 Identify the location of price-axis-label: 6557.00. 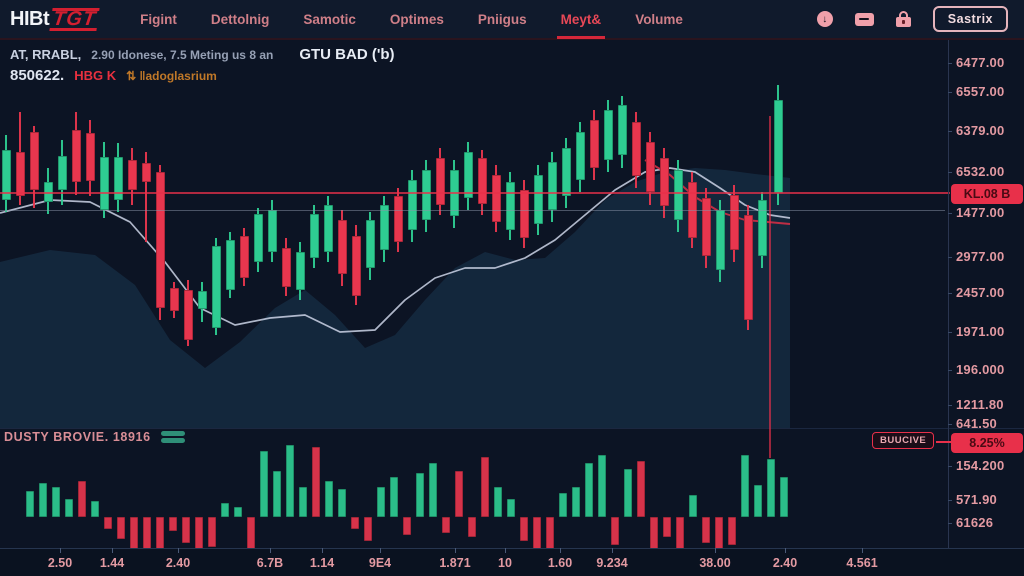
(980, 91).